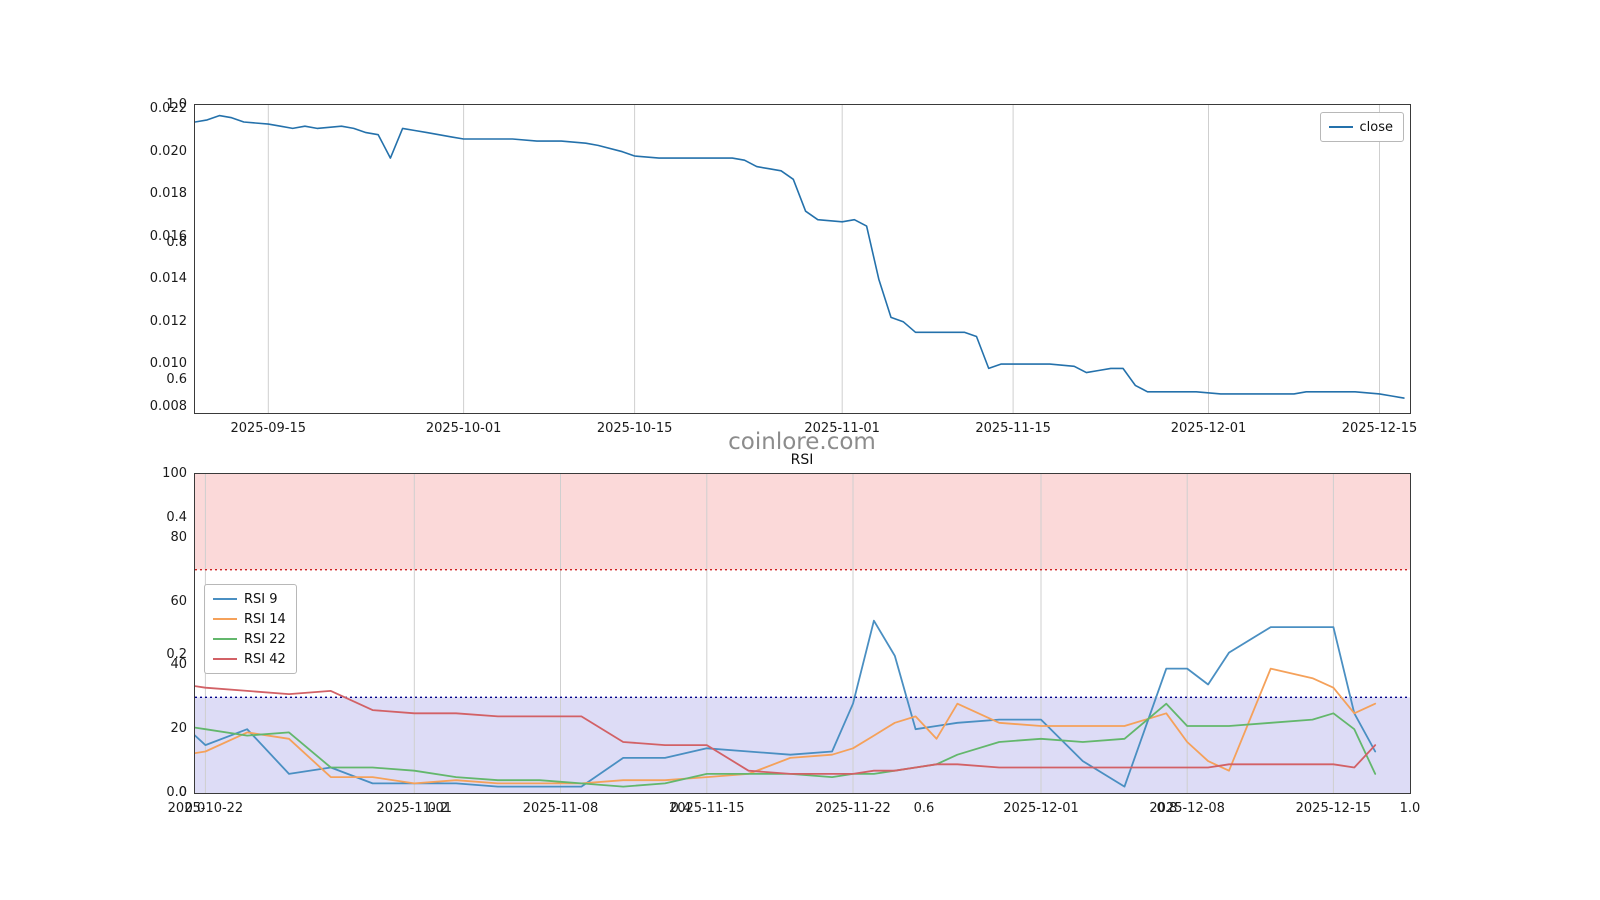 This screenshot has width=1600, height=900. I want to click on overlay-x-tick-label: 0.0, so click(195, 808).